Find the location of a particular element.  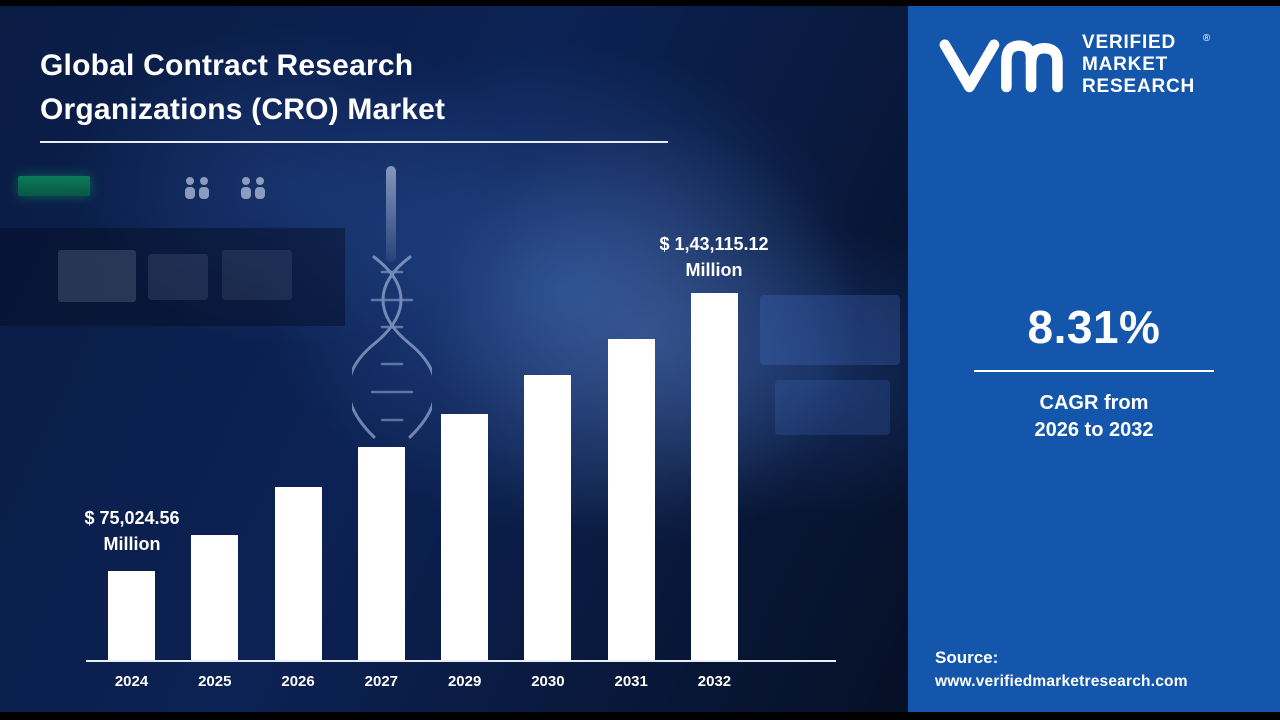

cagr-label-line2: 2026 to 2032 is located at coordinates (1094, 430).